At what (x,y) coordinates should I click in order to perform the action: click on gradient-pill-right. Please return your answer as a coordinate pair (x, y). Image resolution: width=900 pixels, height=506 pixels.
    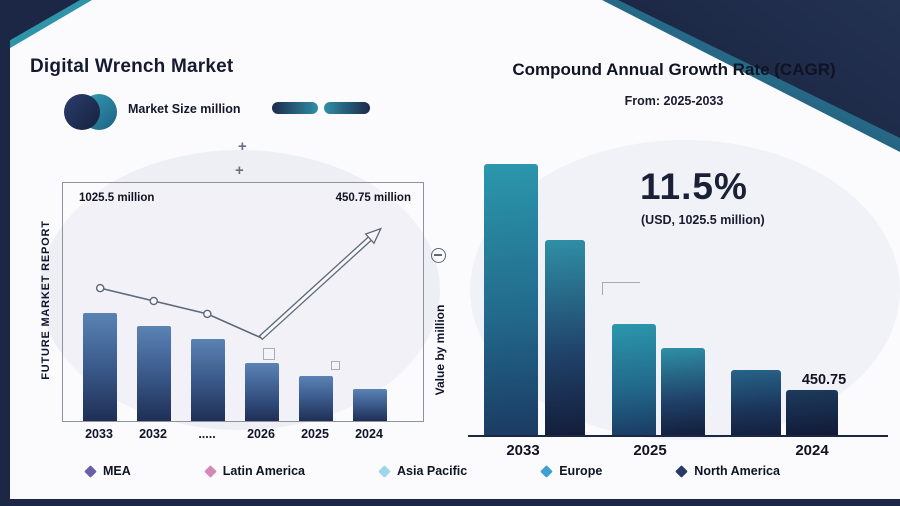
    Looking at the image, I should click on (347, 108).